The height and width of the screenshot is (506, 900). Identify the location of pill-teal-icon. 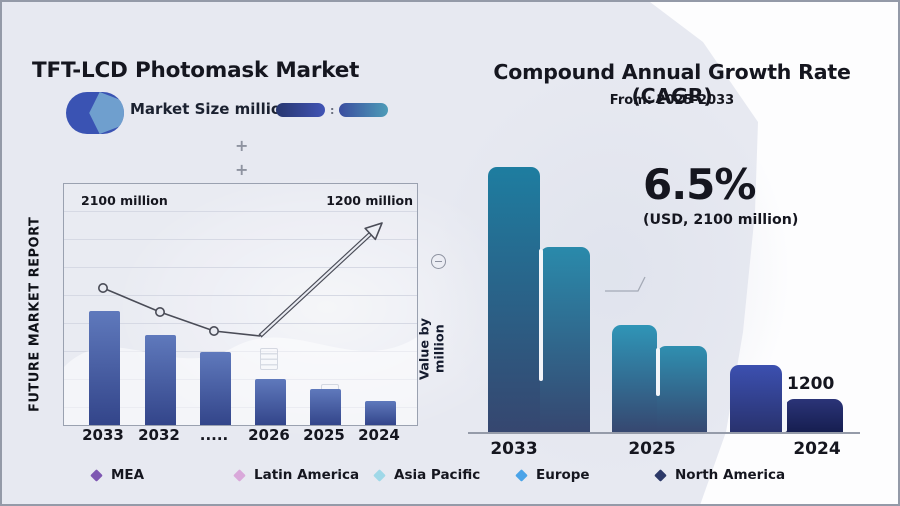
(364, 110).